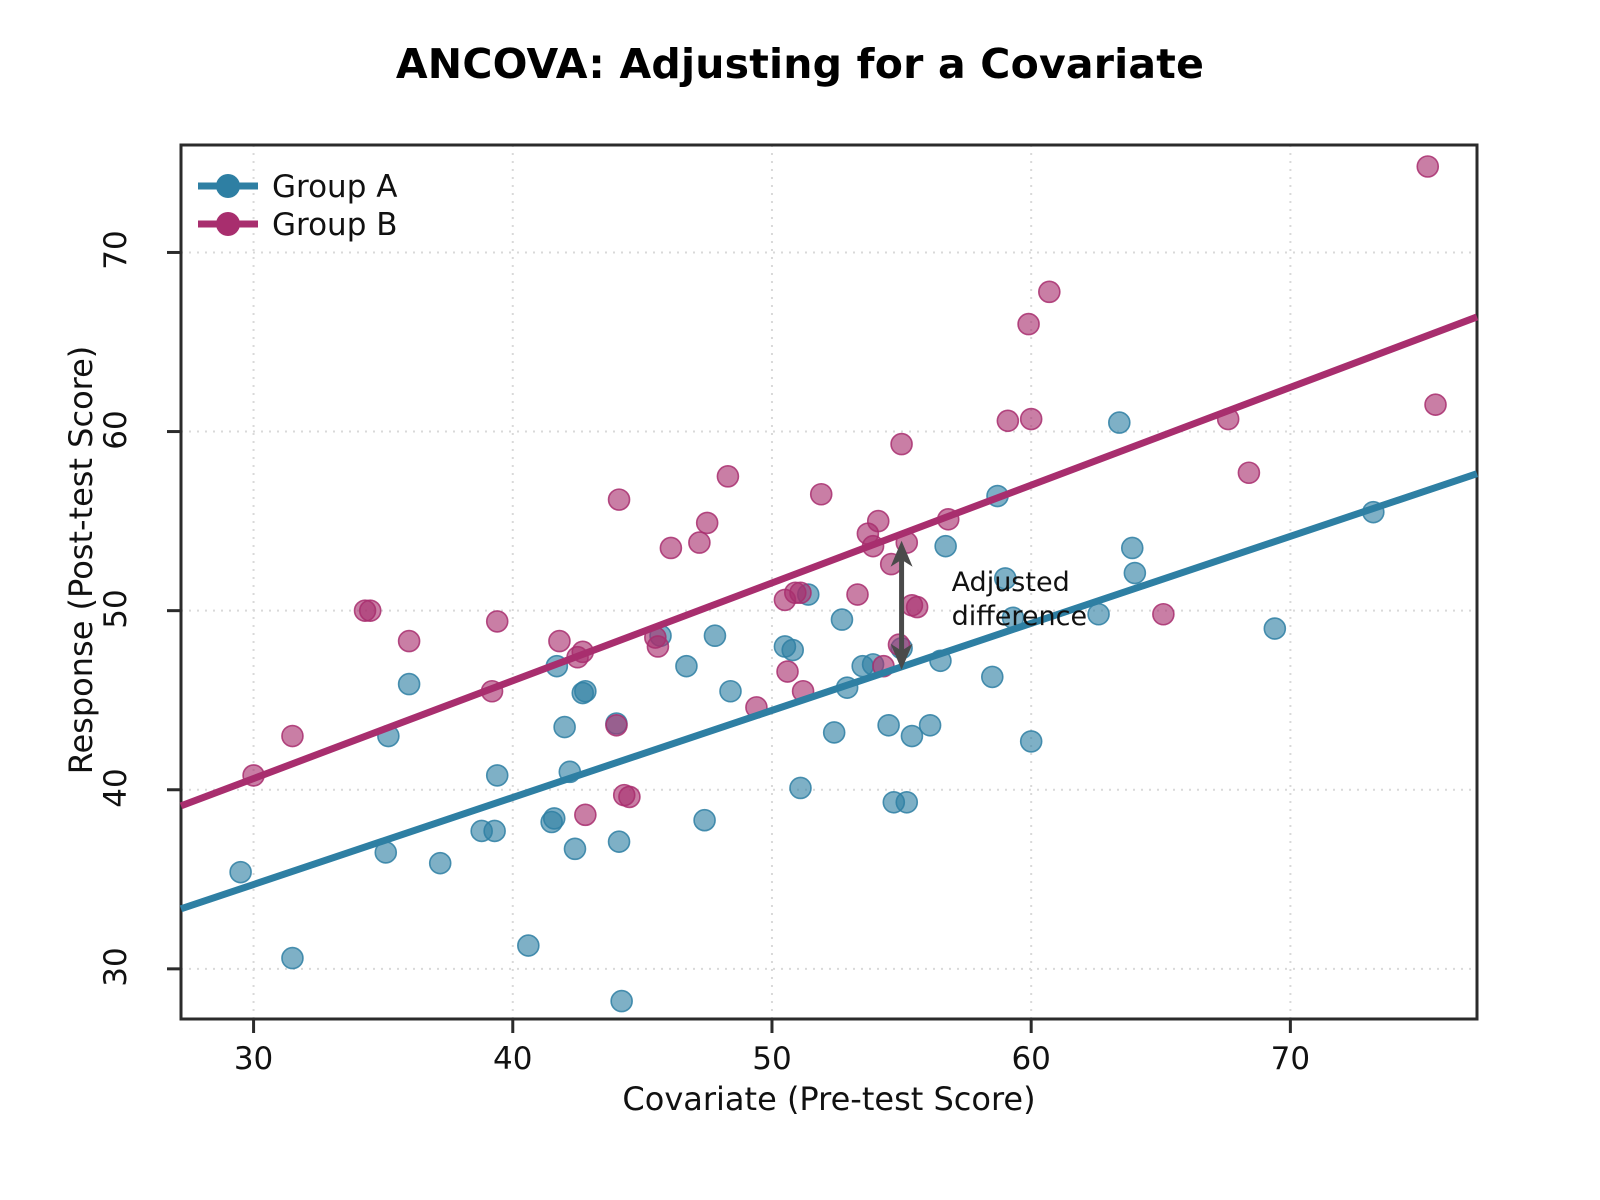 This screenshot has width=1600, height=1200. I want to click on arrow-head-up-icon, so click(901, 553).